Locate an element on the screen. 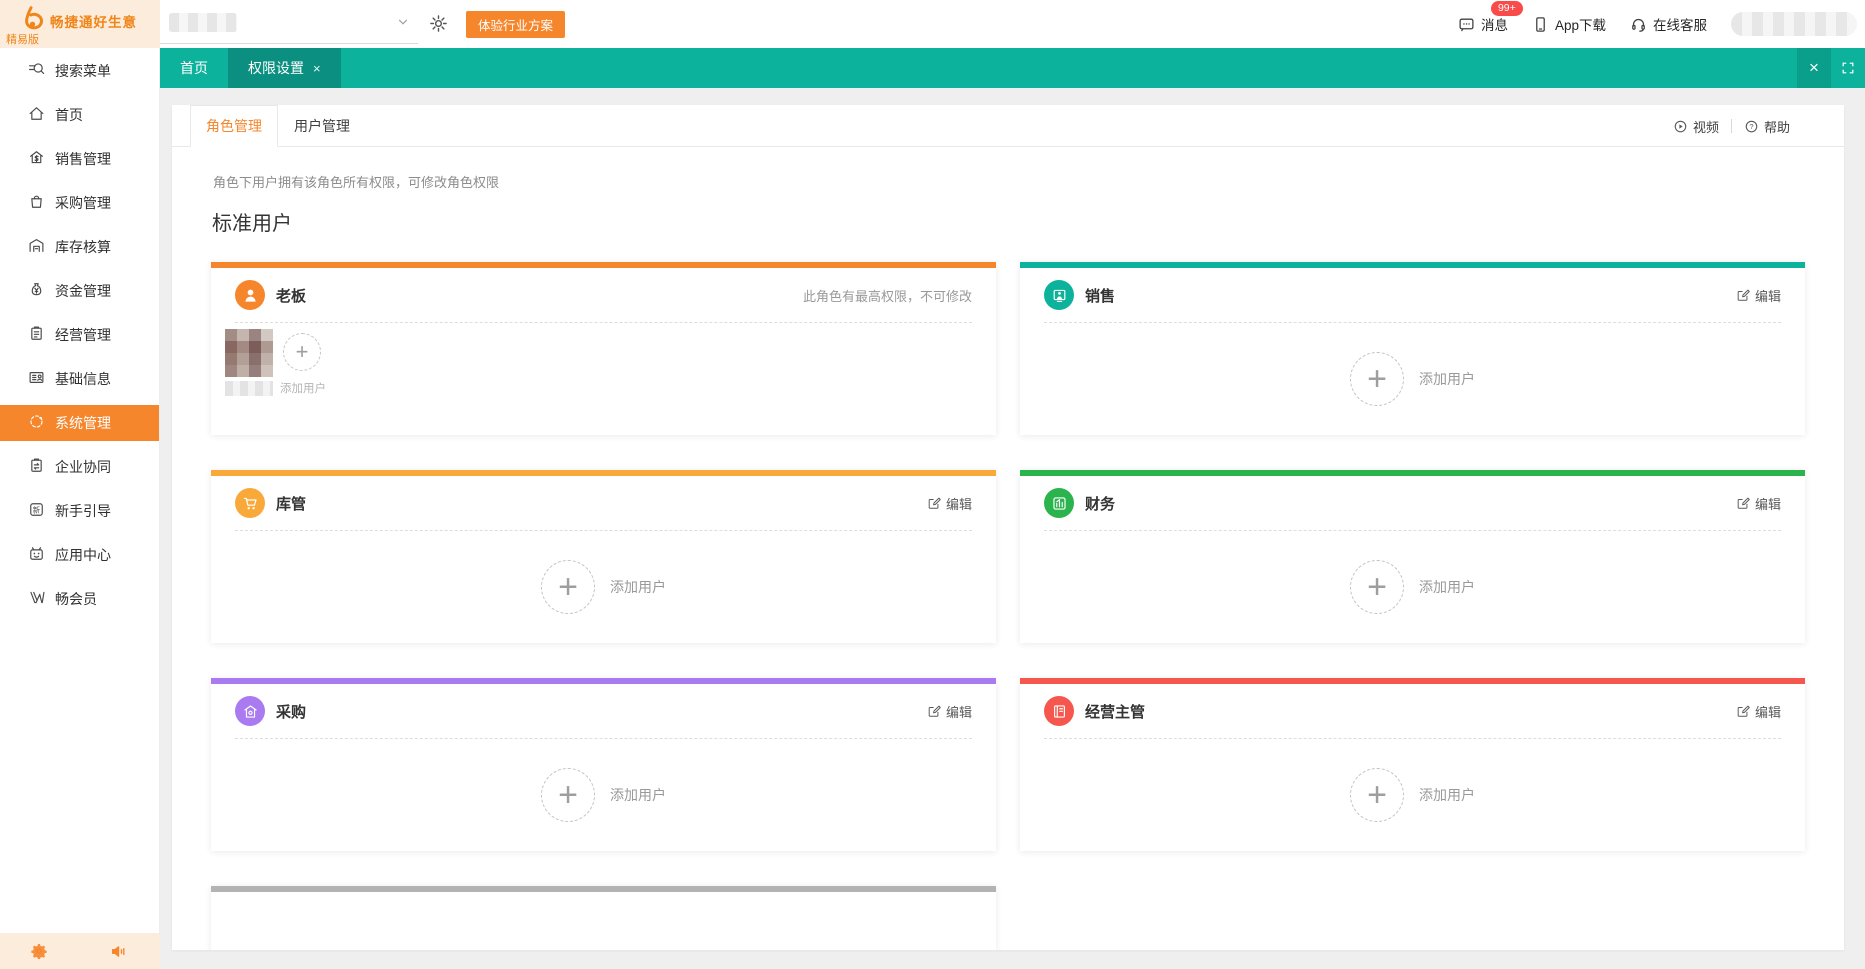  role-name: 老板 is located at coordinates (291, 296).